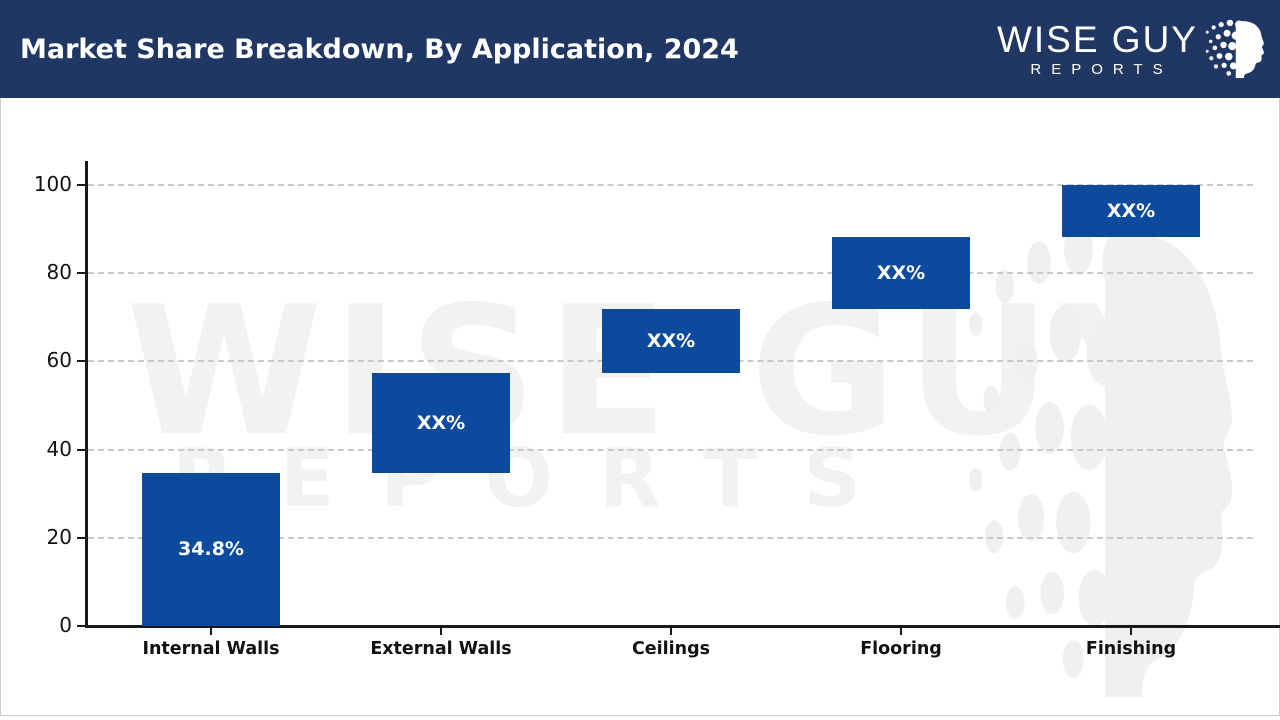 The width and height of the screenshot is (1280, 720). I want to click on x-axis-label-flooring: Flooring, so click(901, 649).